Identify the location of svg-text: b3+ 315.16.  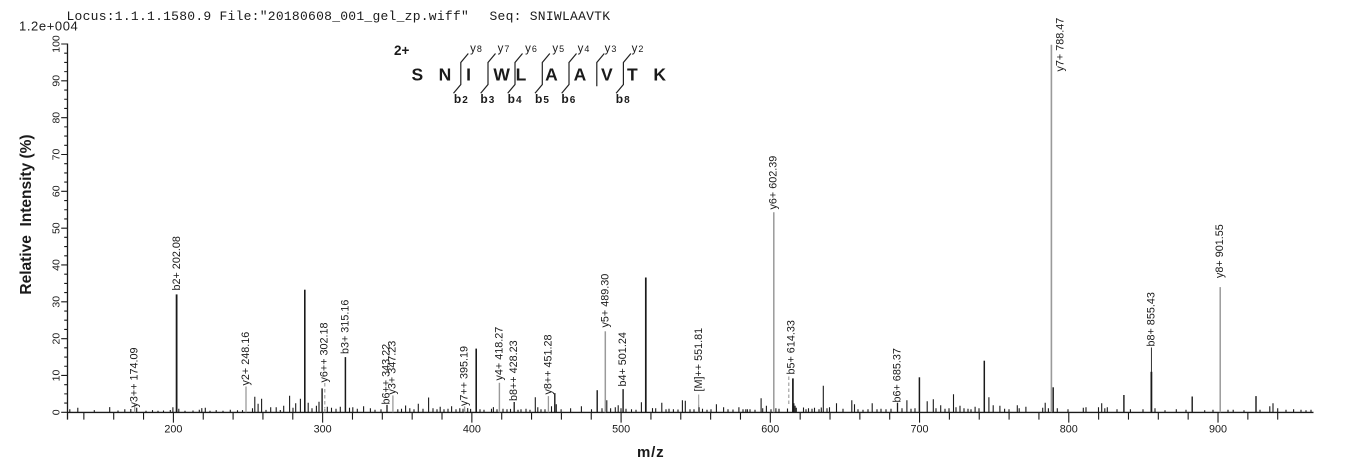
(346, 327).